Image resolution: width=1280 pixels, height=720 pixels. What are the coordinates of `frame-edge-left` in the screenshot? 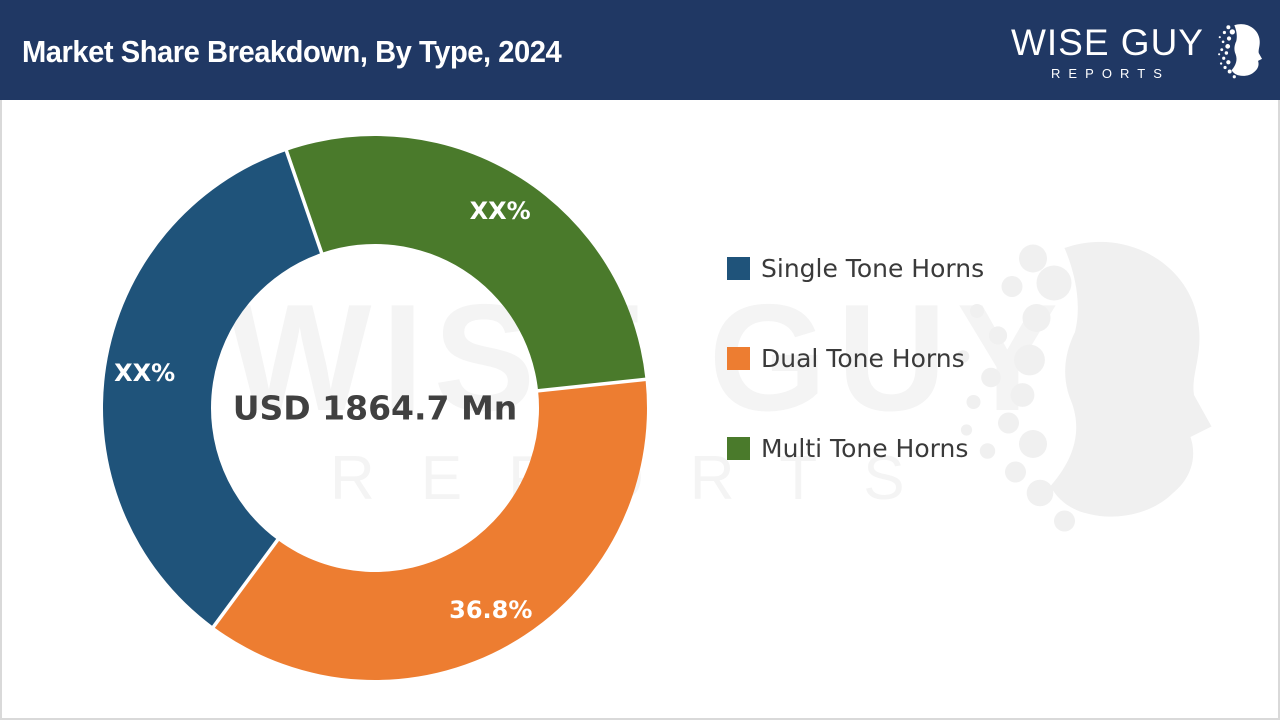 It's located at (1, 410).